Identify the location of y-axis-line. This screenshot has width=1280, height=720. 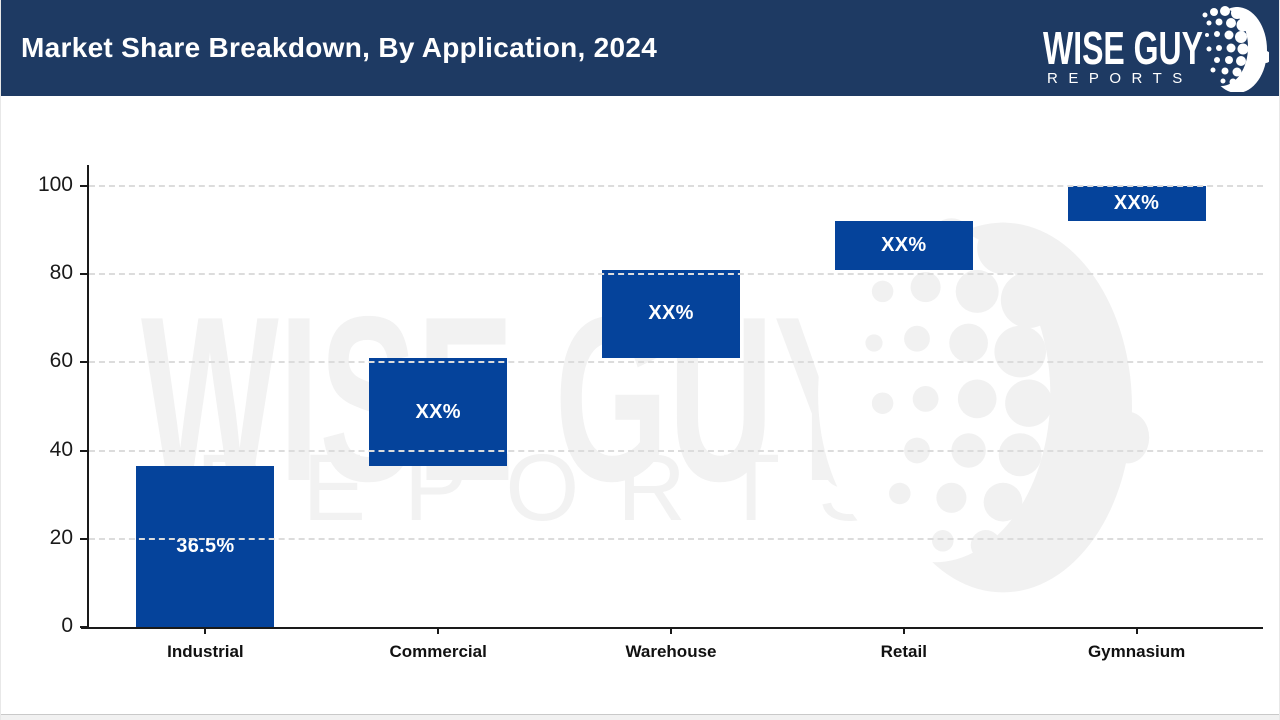
(88, 397).